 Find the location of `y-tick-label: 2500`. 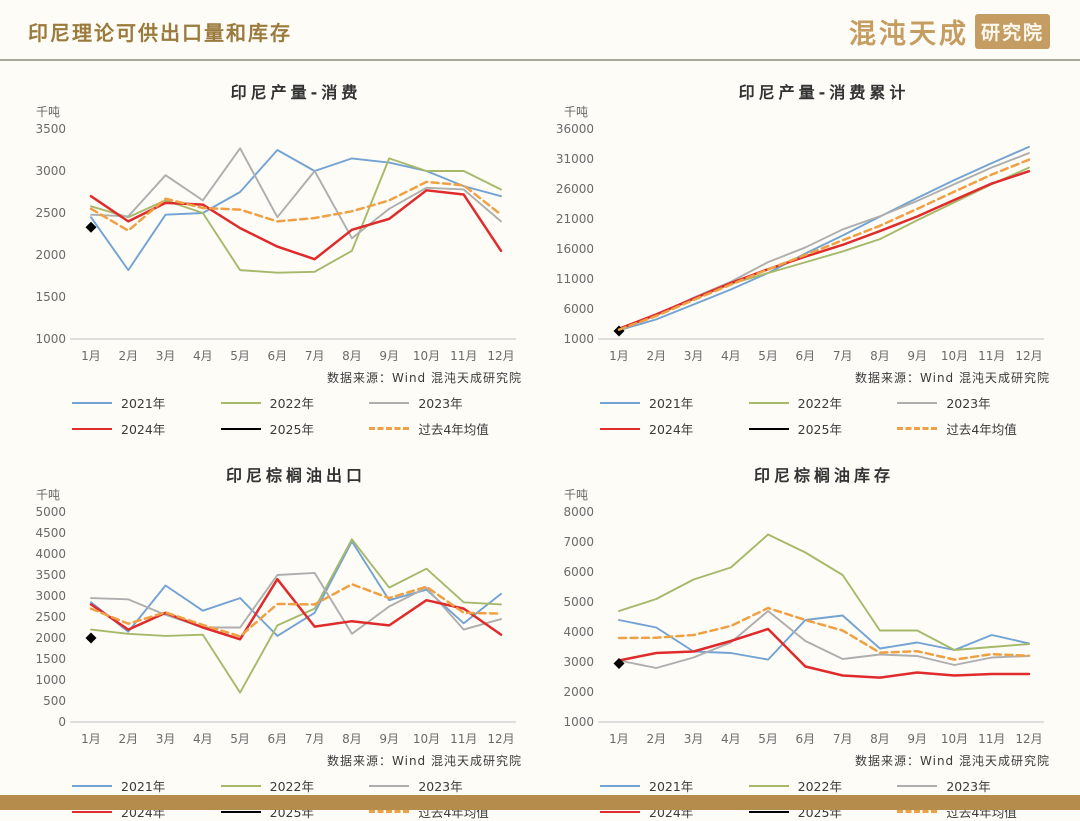

y-tick-label: 2500 is located at coordinates (50, 213).